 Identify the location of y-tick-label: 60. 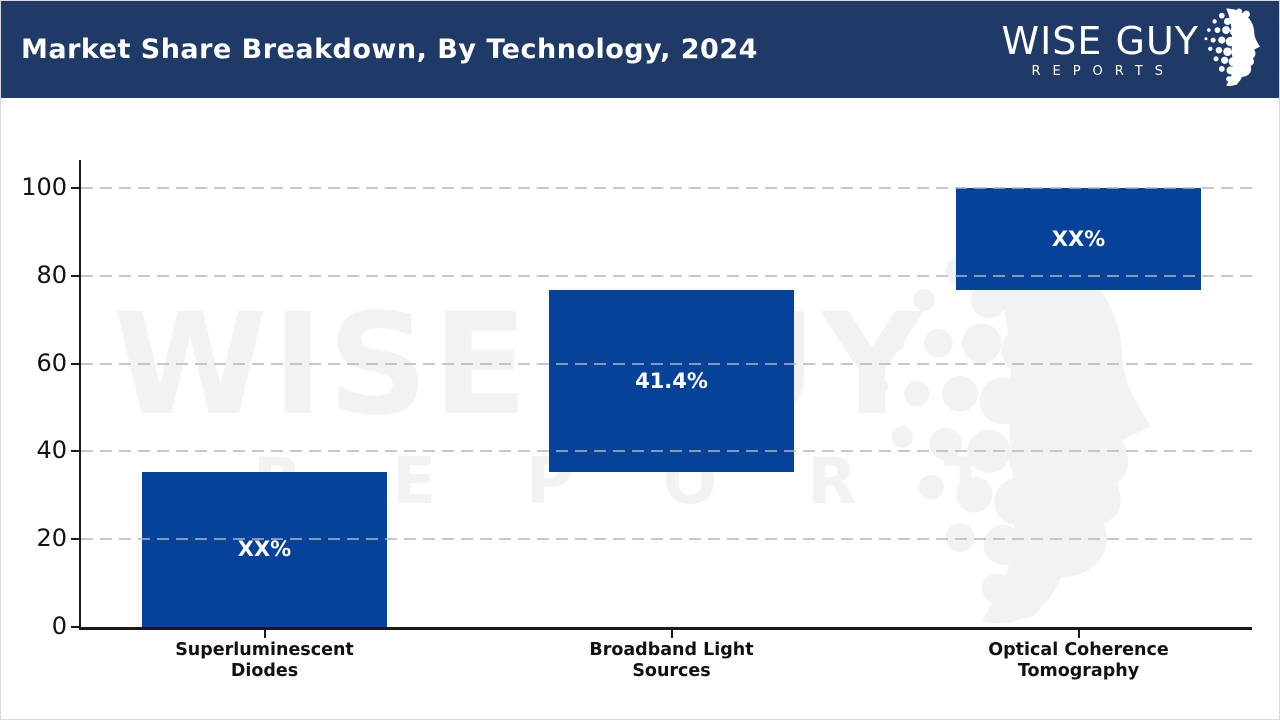
(51, 362).